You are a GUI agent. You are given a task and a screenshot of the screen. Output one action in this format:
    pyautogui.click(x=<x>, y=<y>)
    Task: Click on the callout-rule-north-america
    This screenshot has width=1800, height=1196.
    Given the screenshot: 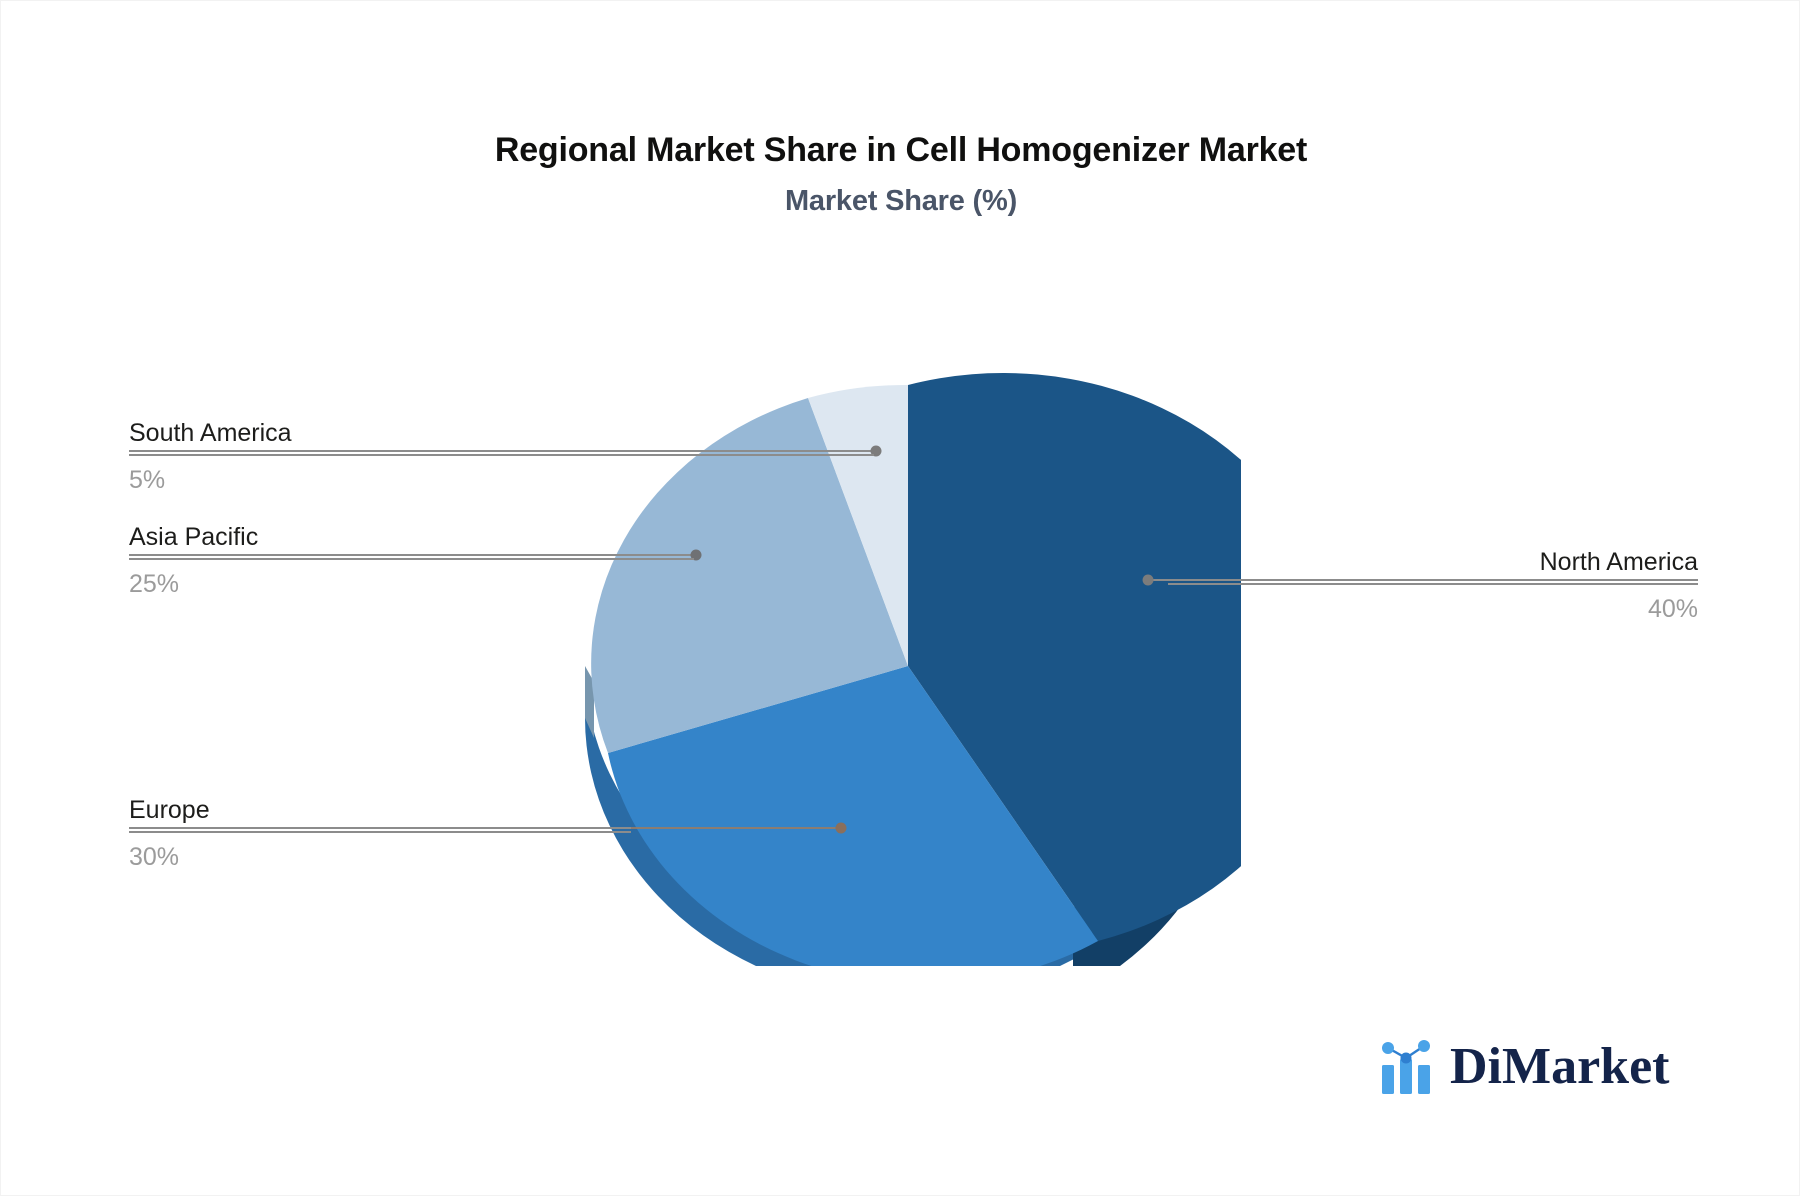 What is the action you would take?
    pyautogui.click(x=1433, y=584)
    